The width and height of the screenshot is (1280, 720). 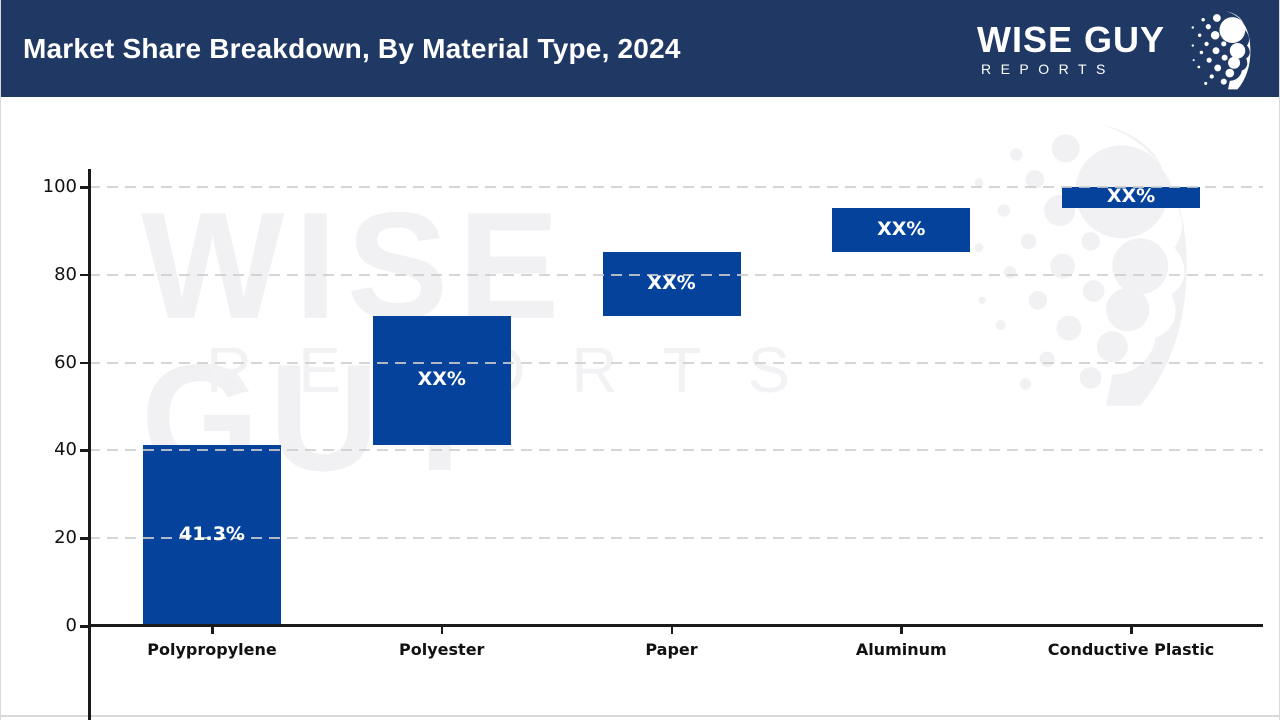 What do you see at coordinates (1221, 49) in the screenshot?
I see `wise-guy-face-logo-icon` at bounding box center [1221, 49].